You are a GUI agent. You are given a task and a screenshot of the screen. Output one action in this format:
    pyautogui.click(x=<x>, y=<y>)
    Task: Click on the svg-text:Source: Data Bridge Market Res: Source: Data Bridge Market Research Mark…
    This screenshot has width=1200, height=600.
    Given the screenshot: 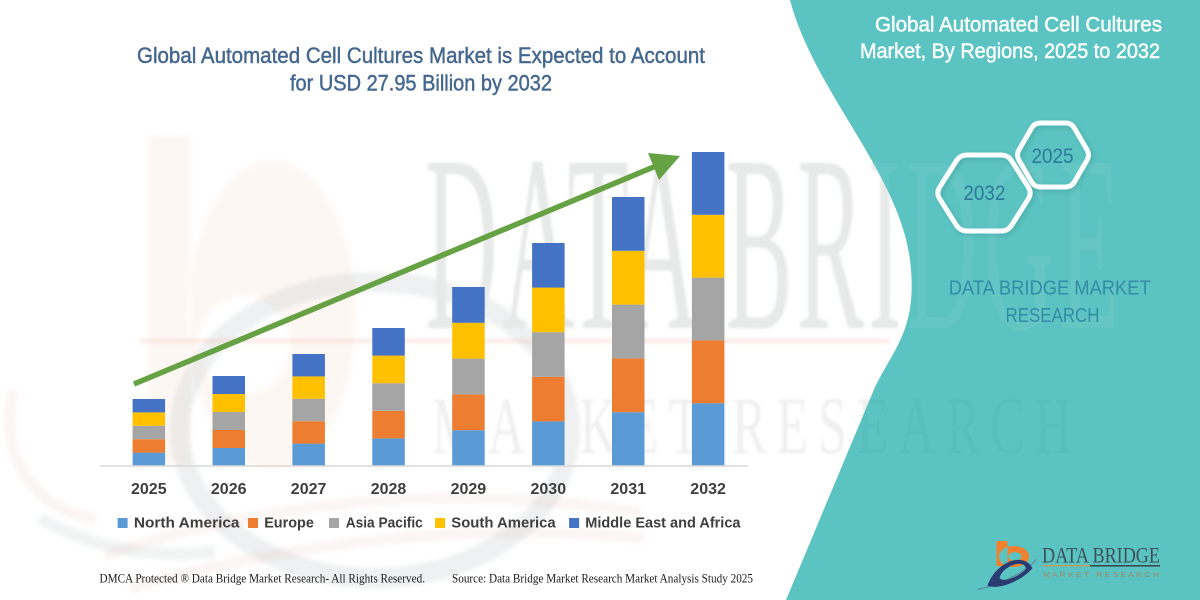 What is the action you would take?
    pyautogui.click(x=602, y=578)
    